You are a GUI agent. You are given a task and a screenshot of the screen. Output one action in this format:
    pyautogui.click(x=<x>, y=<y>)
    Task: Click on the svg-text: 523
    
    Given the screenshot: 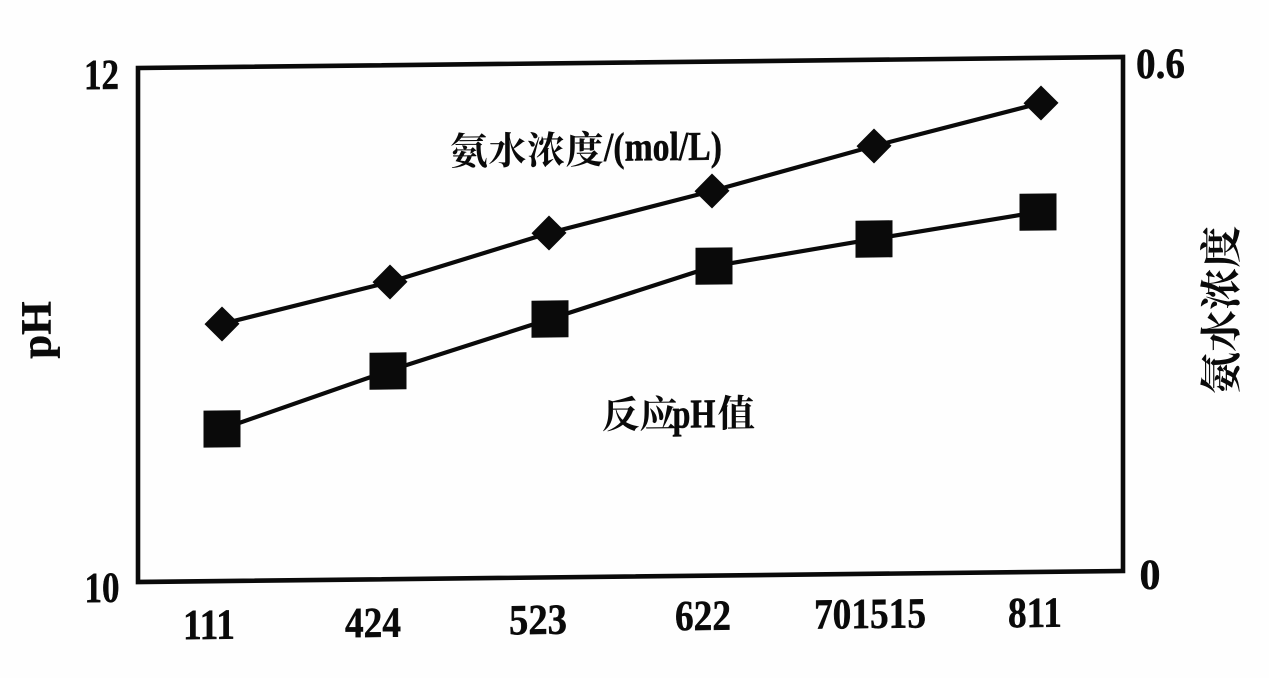 What is the action you would take?
    pyautogui.click(x=538, y=621)
    